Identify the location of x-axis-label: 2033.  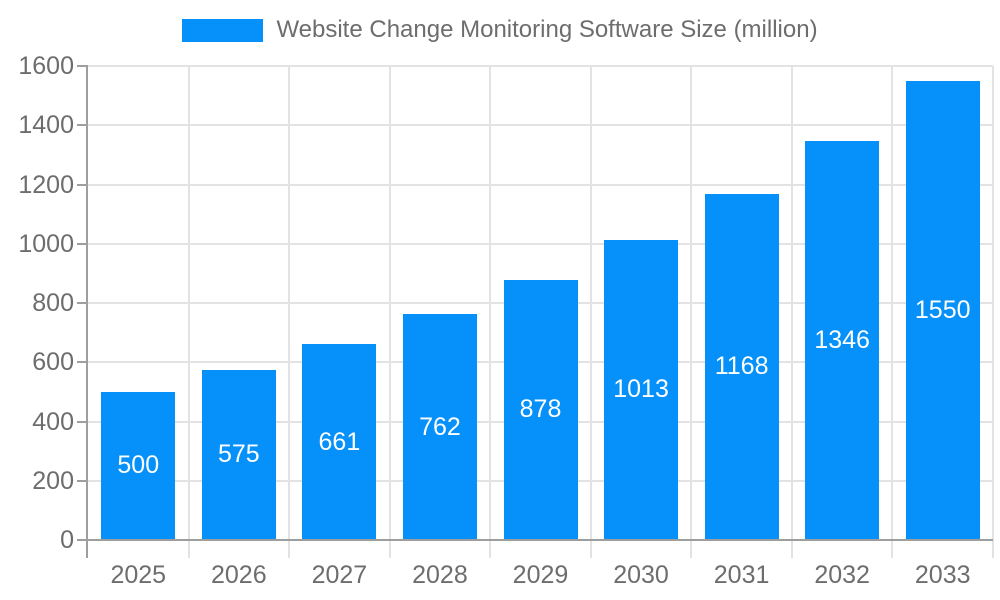
(942, 575).